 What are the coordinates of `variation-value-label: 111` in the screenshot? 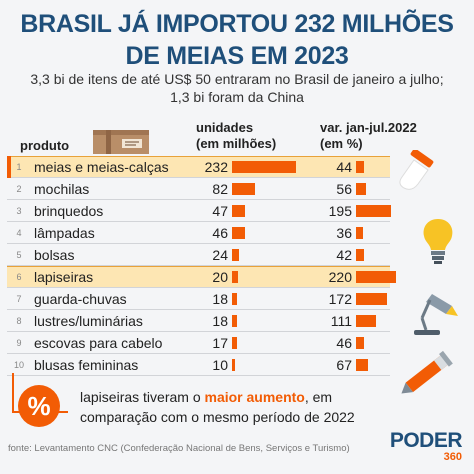 It's located at (341, 321).